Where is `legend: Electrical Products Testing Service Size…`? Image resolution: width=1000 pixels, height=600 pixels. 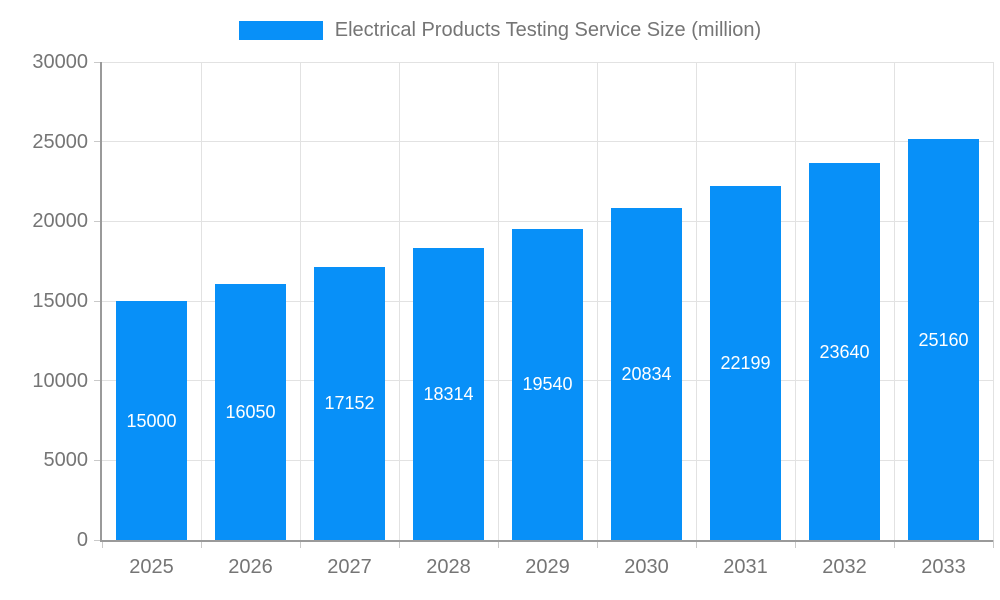 legend: Electrical Products Testing Service Size… is located at coordinates (500, 30).